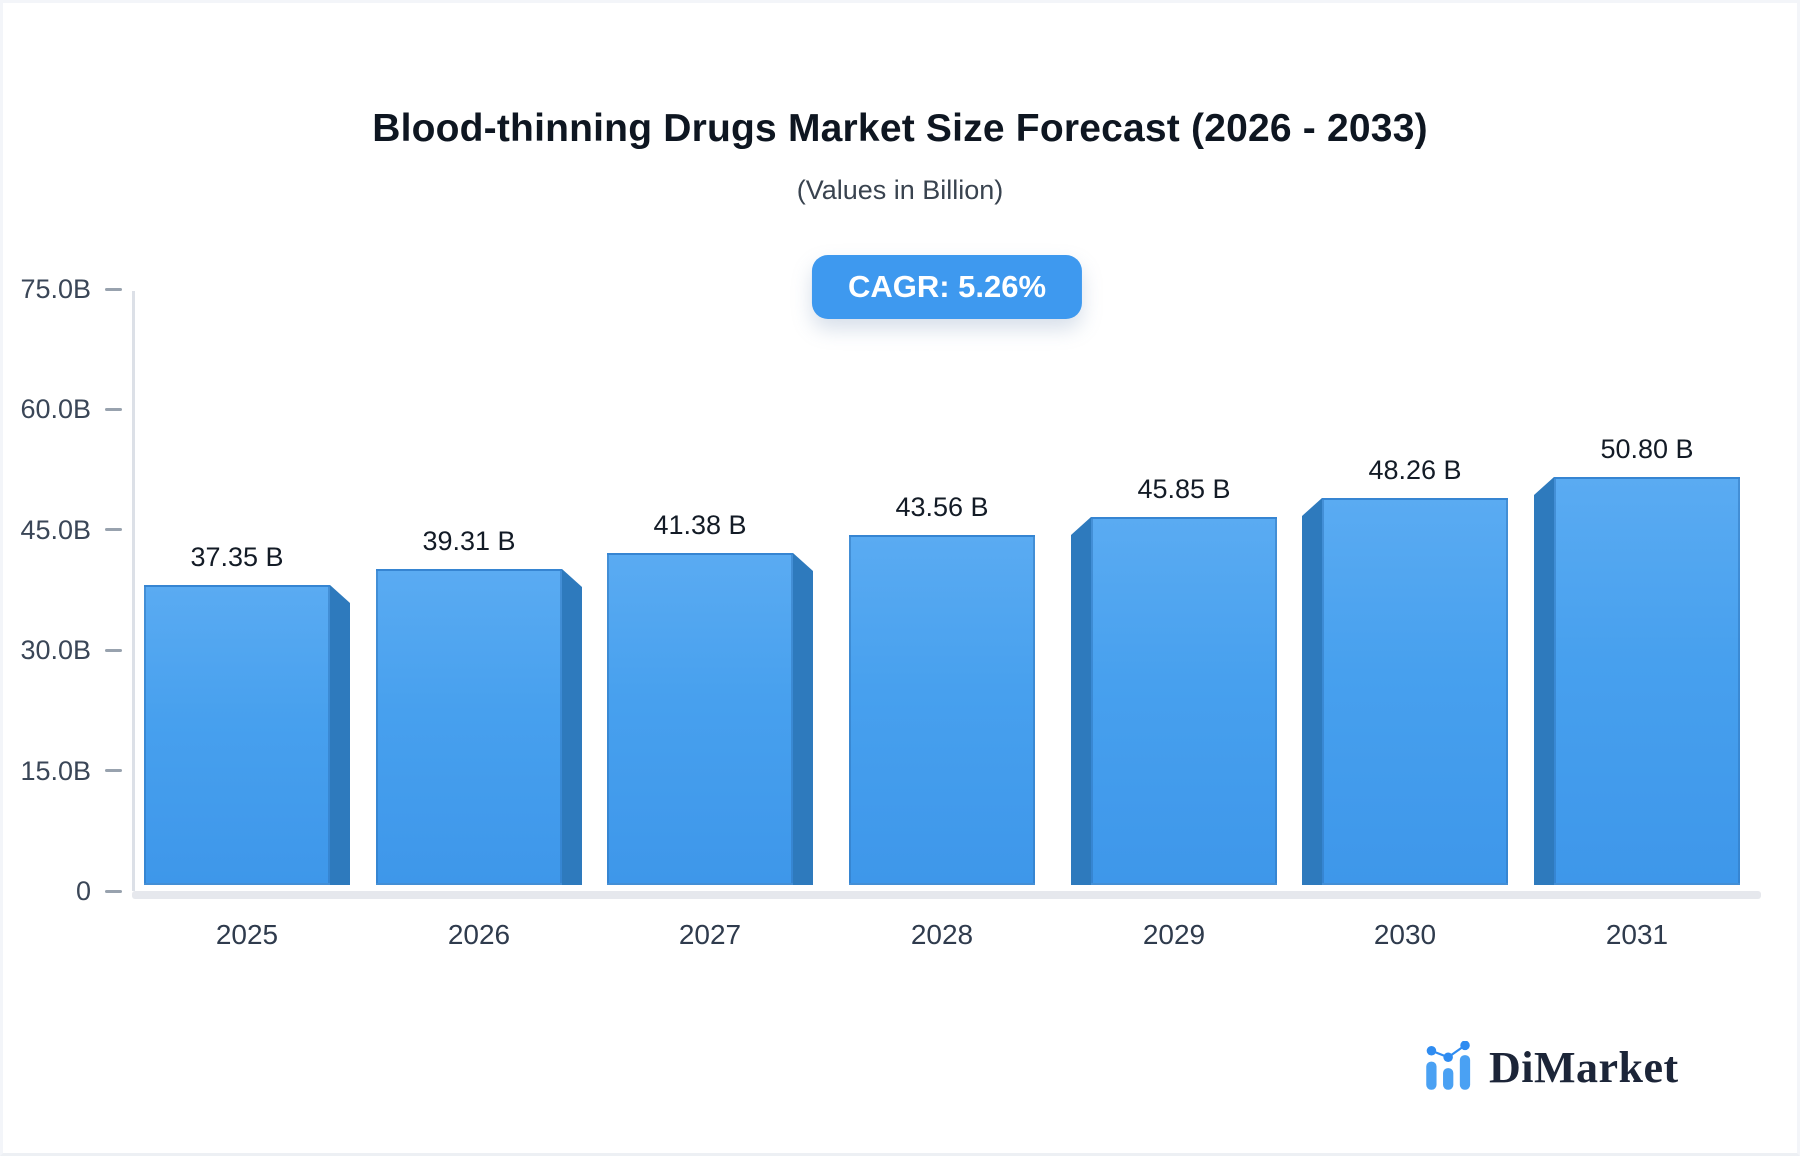  What do you see at coordinates (55, 770) in the screenshot?
I see `y-axis-label-15.0B: 15.0B` at bounding box center [55, 770].